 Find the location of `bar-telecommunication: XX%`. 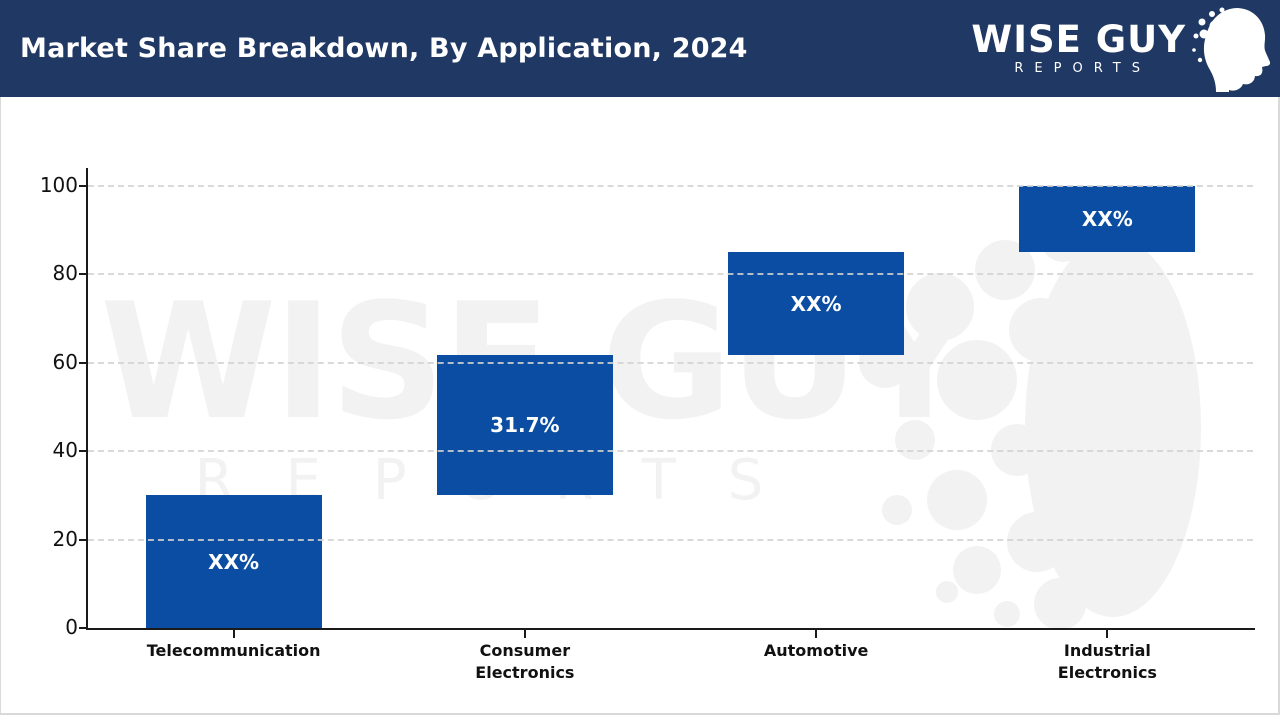

bar-telecommunication: XX% is located at coordinates (233, 561).